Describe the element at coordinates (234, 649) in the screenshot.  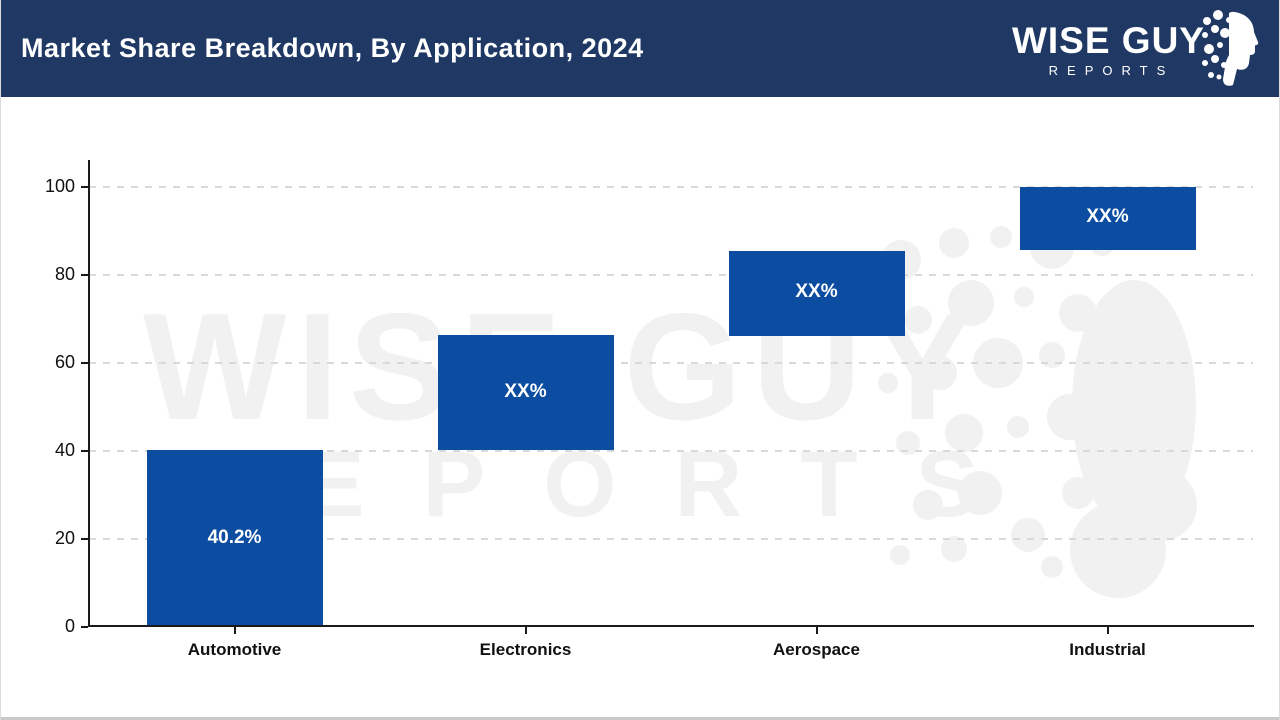
I see `x-tick-label-automotive: Automotive` at that location.